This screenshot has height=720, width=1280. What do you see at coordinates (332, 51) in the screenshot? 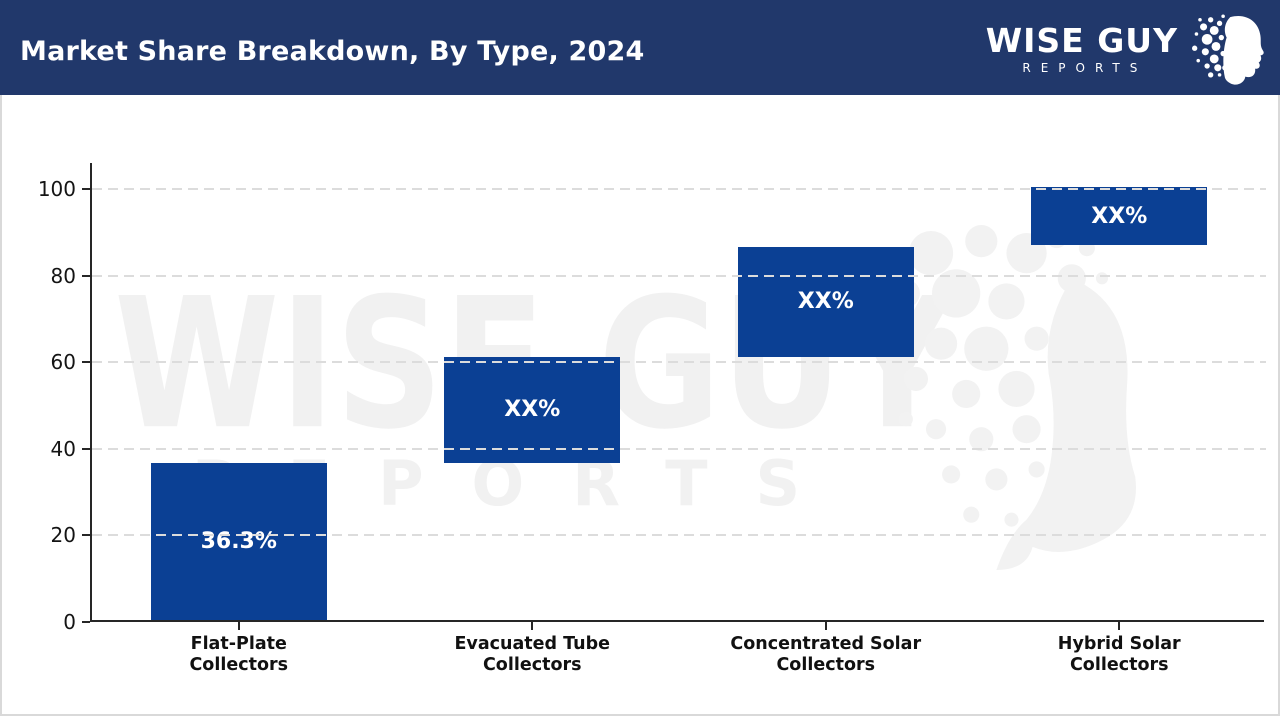
I see `chart-title: Market Share Breakdown, By Type, 2024` at bounding box center [332, 51].